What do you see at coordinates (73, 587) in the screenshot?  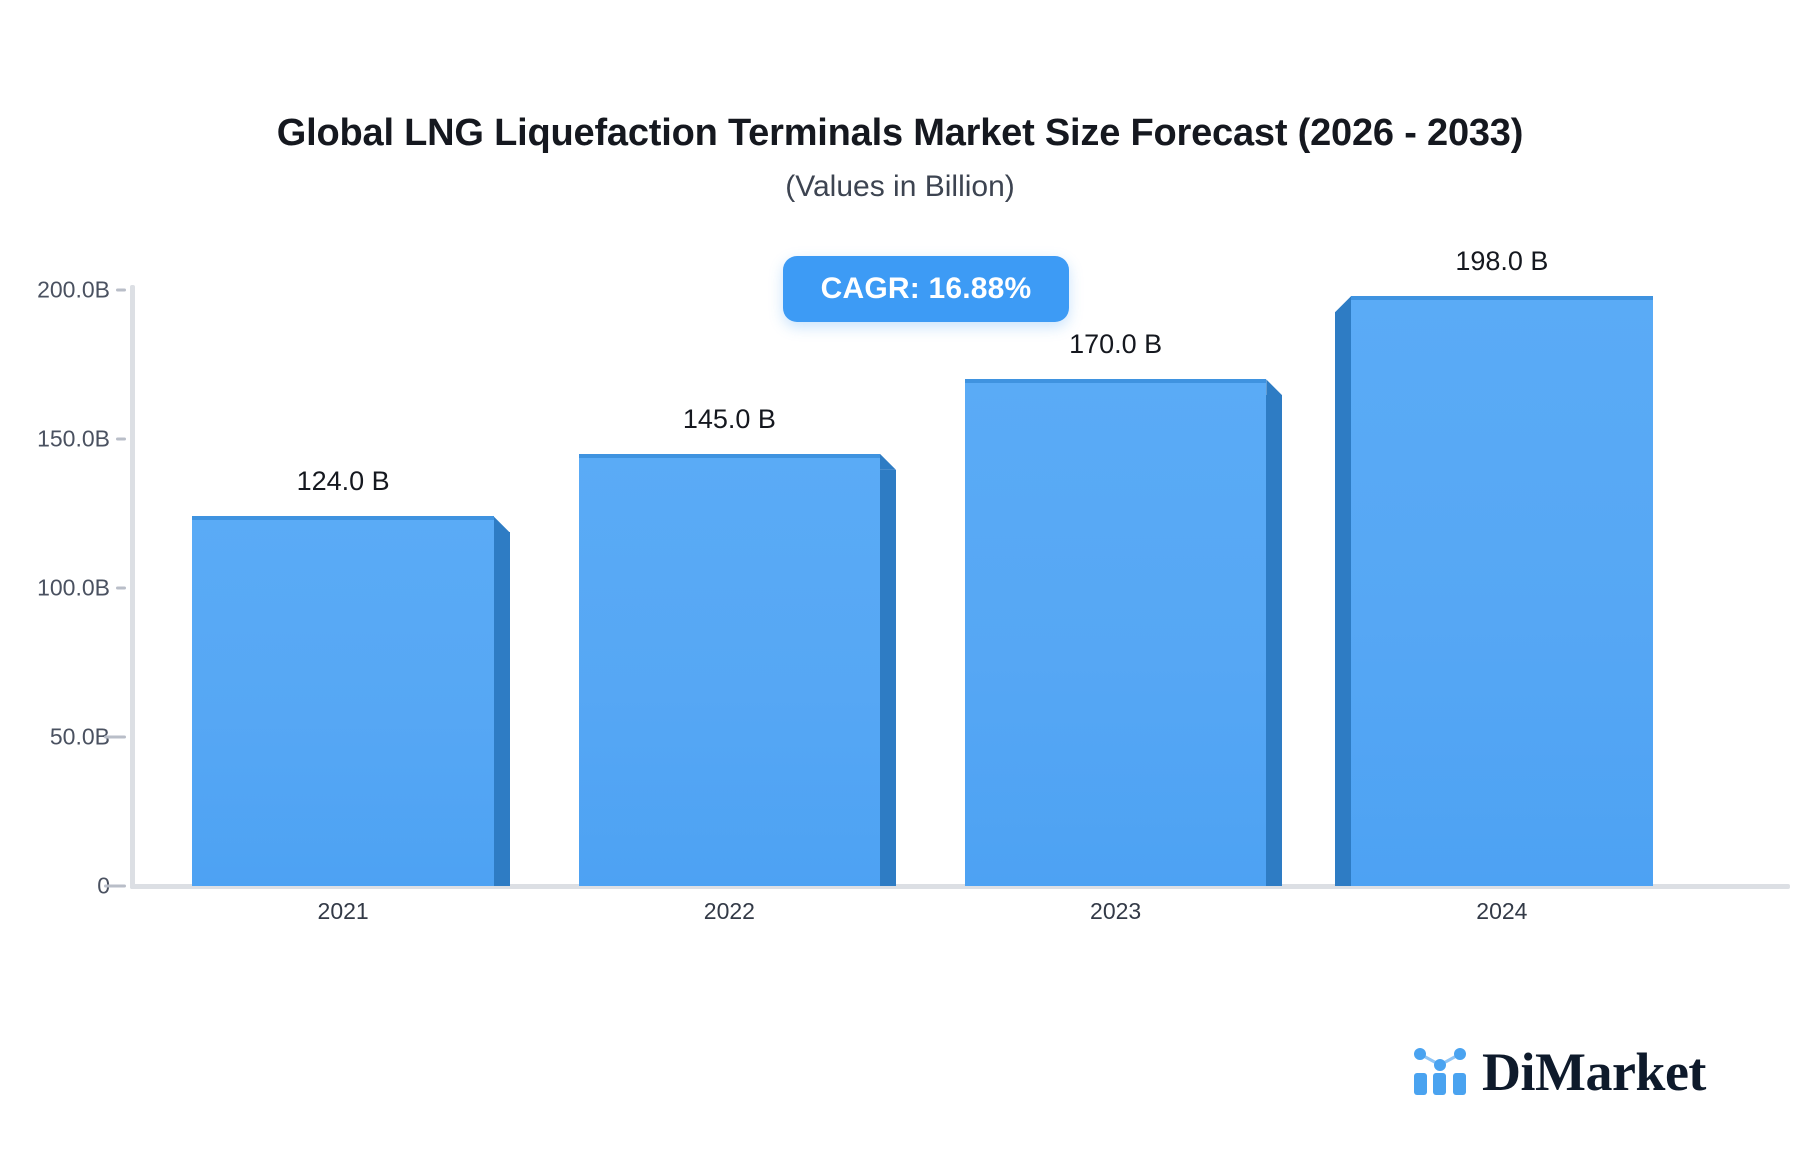 I see `y-axis-tick-label: 100.0B` at bounding box center [73, 587].